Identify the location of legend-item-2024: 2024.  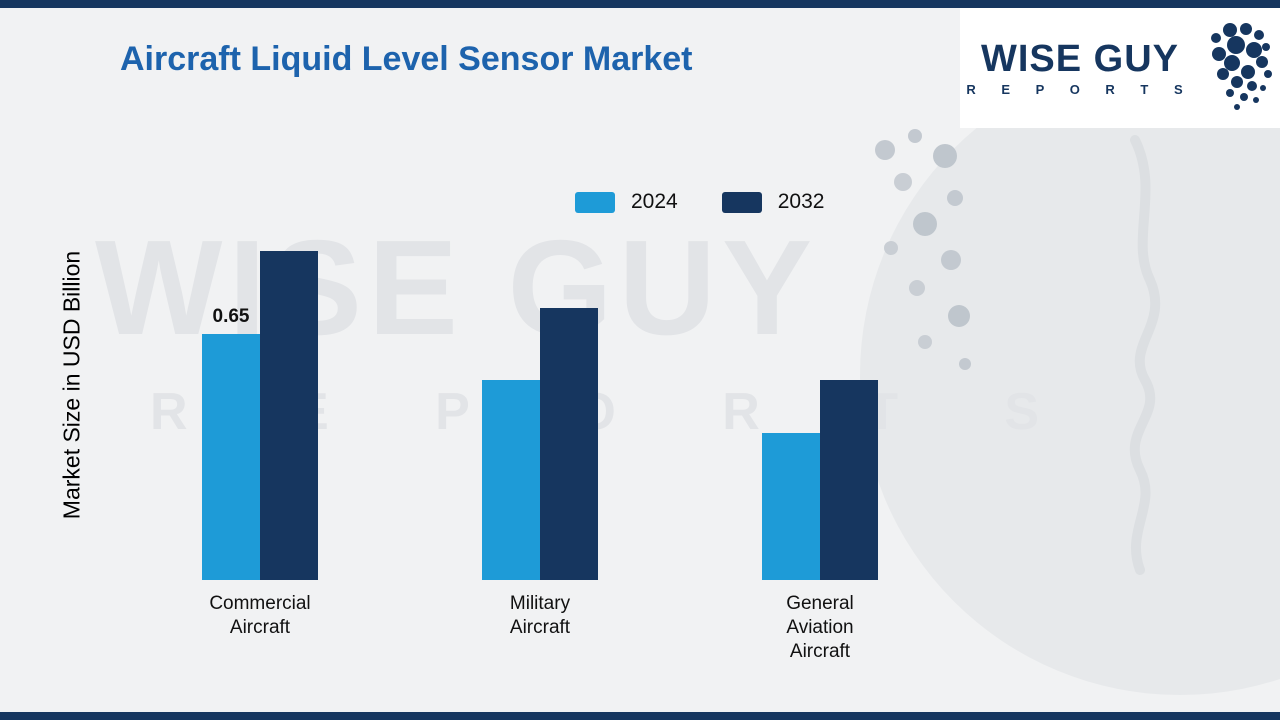
(626, 202).